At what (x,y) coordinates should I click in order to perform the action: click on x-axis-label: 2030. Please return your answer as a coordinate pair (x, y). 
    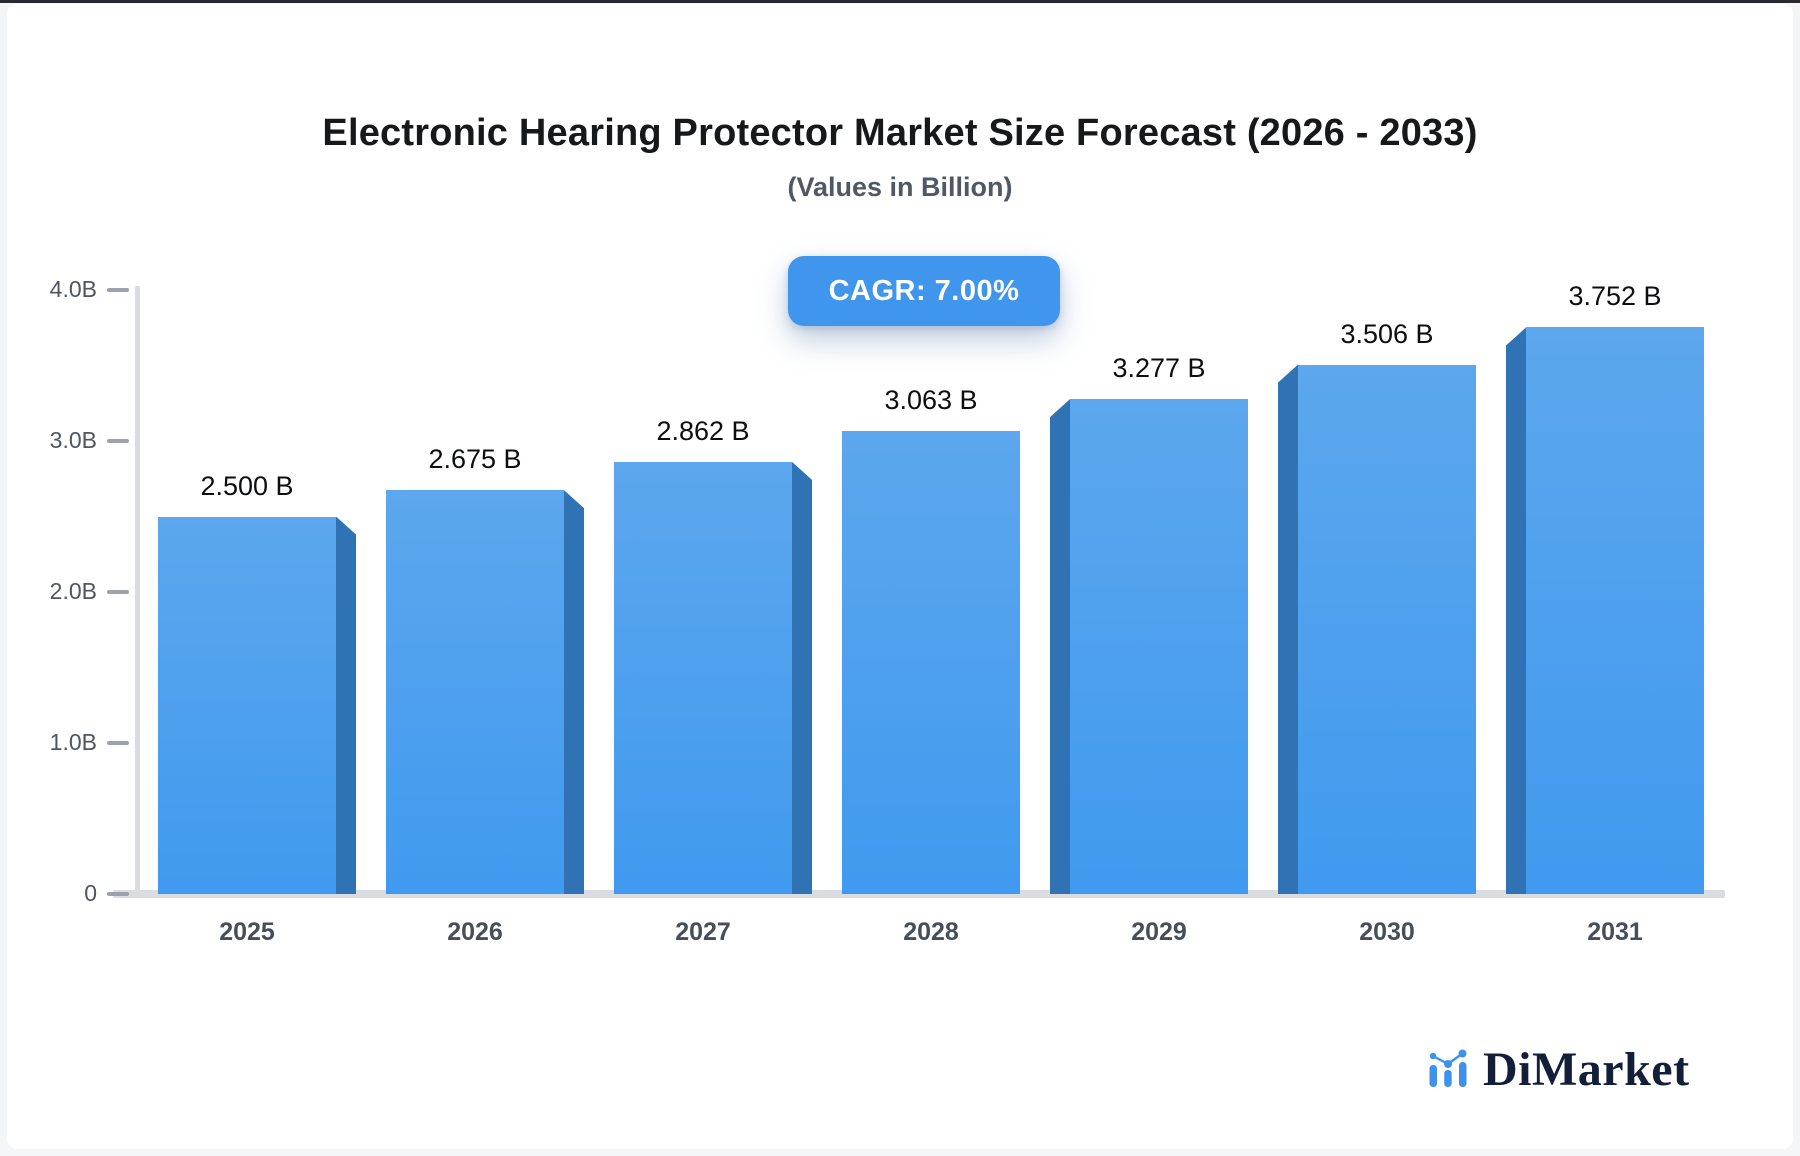
    Looking at the image, I should click on (1387, 932).